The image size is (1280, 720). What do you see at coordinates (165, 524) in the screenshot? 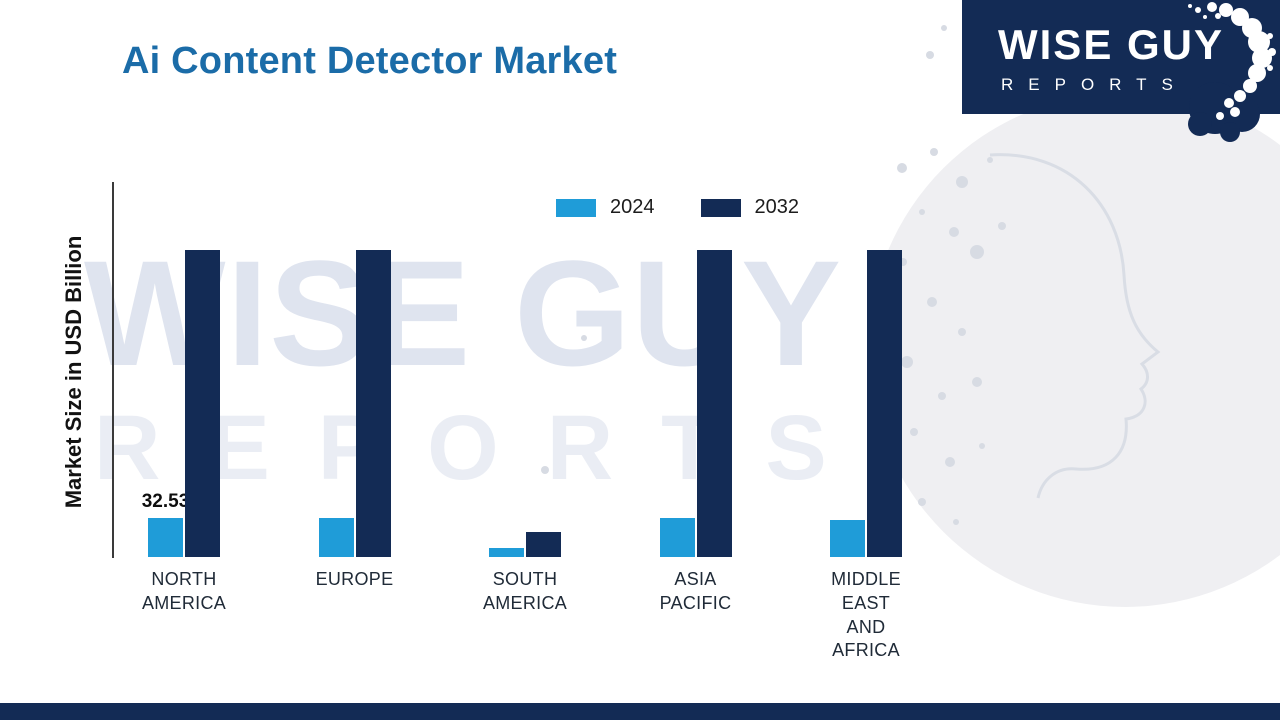
I see `bar-2024: 32.53` at bounding box center [165, 524].